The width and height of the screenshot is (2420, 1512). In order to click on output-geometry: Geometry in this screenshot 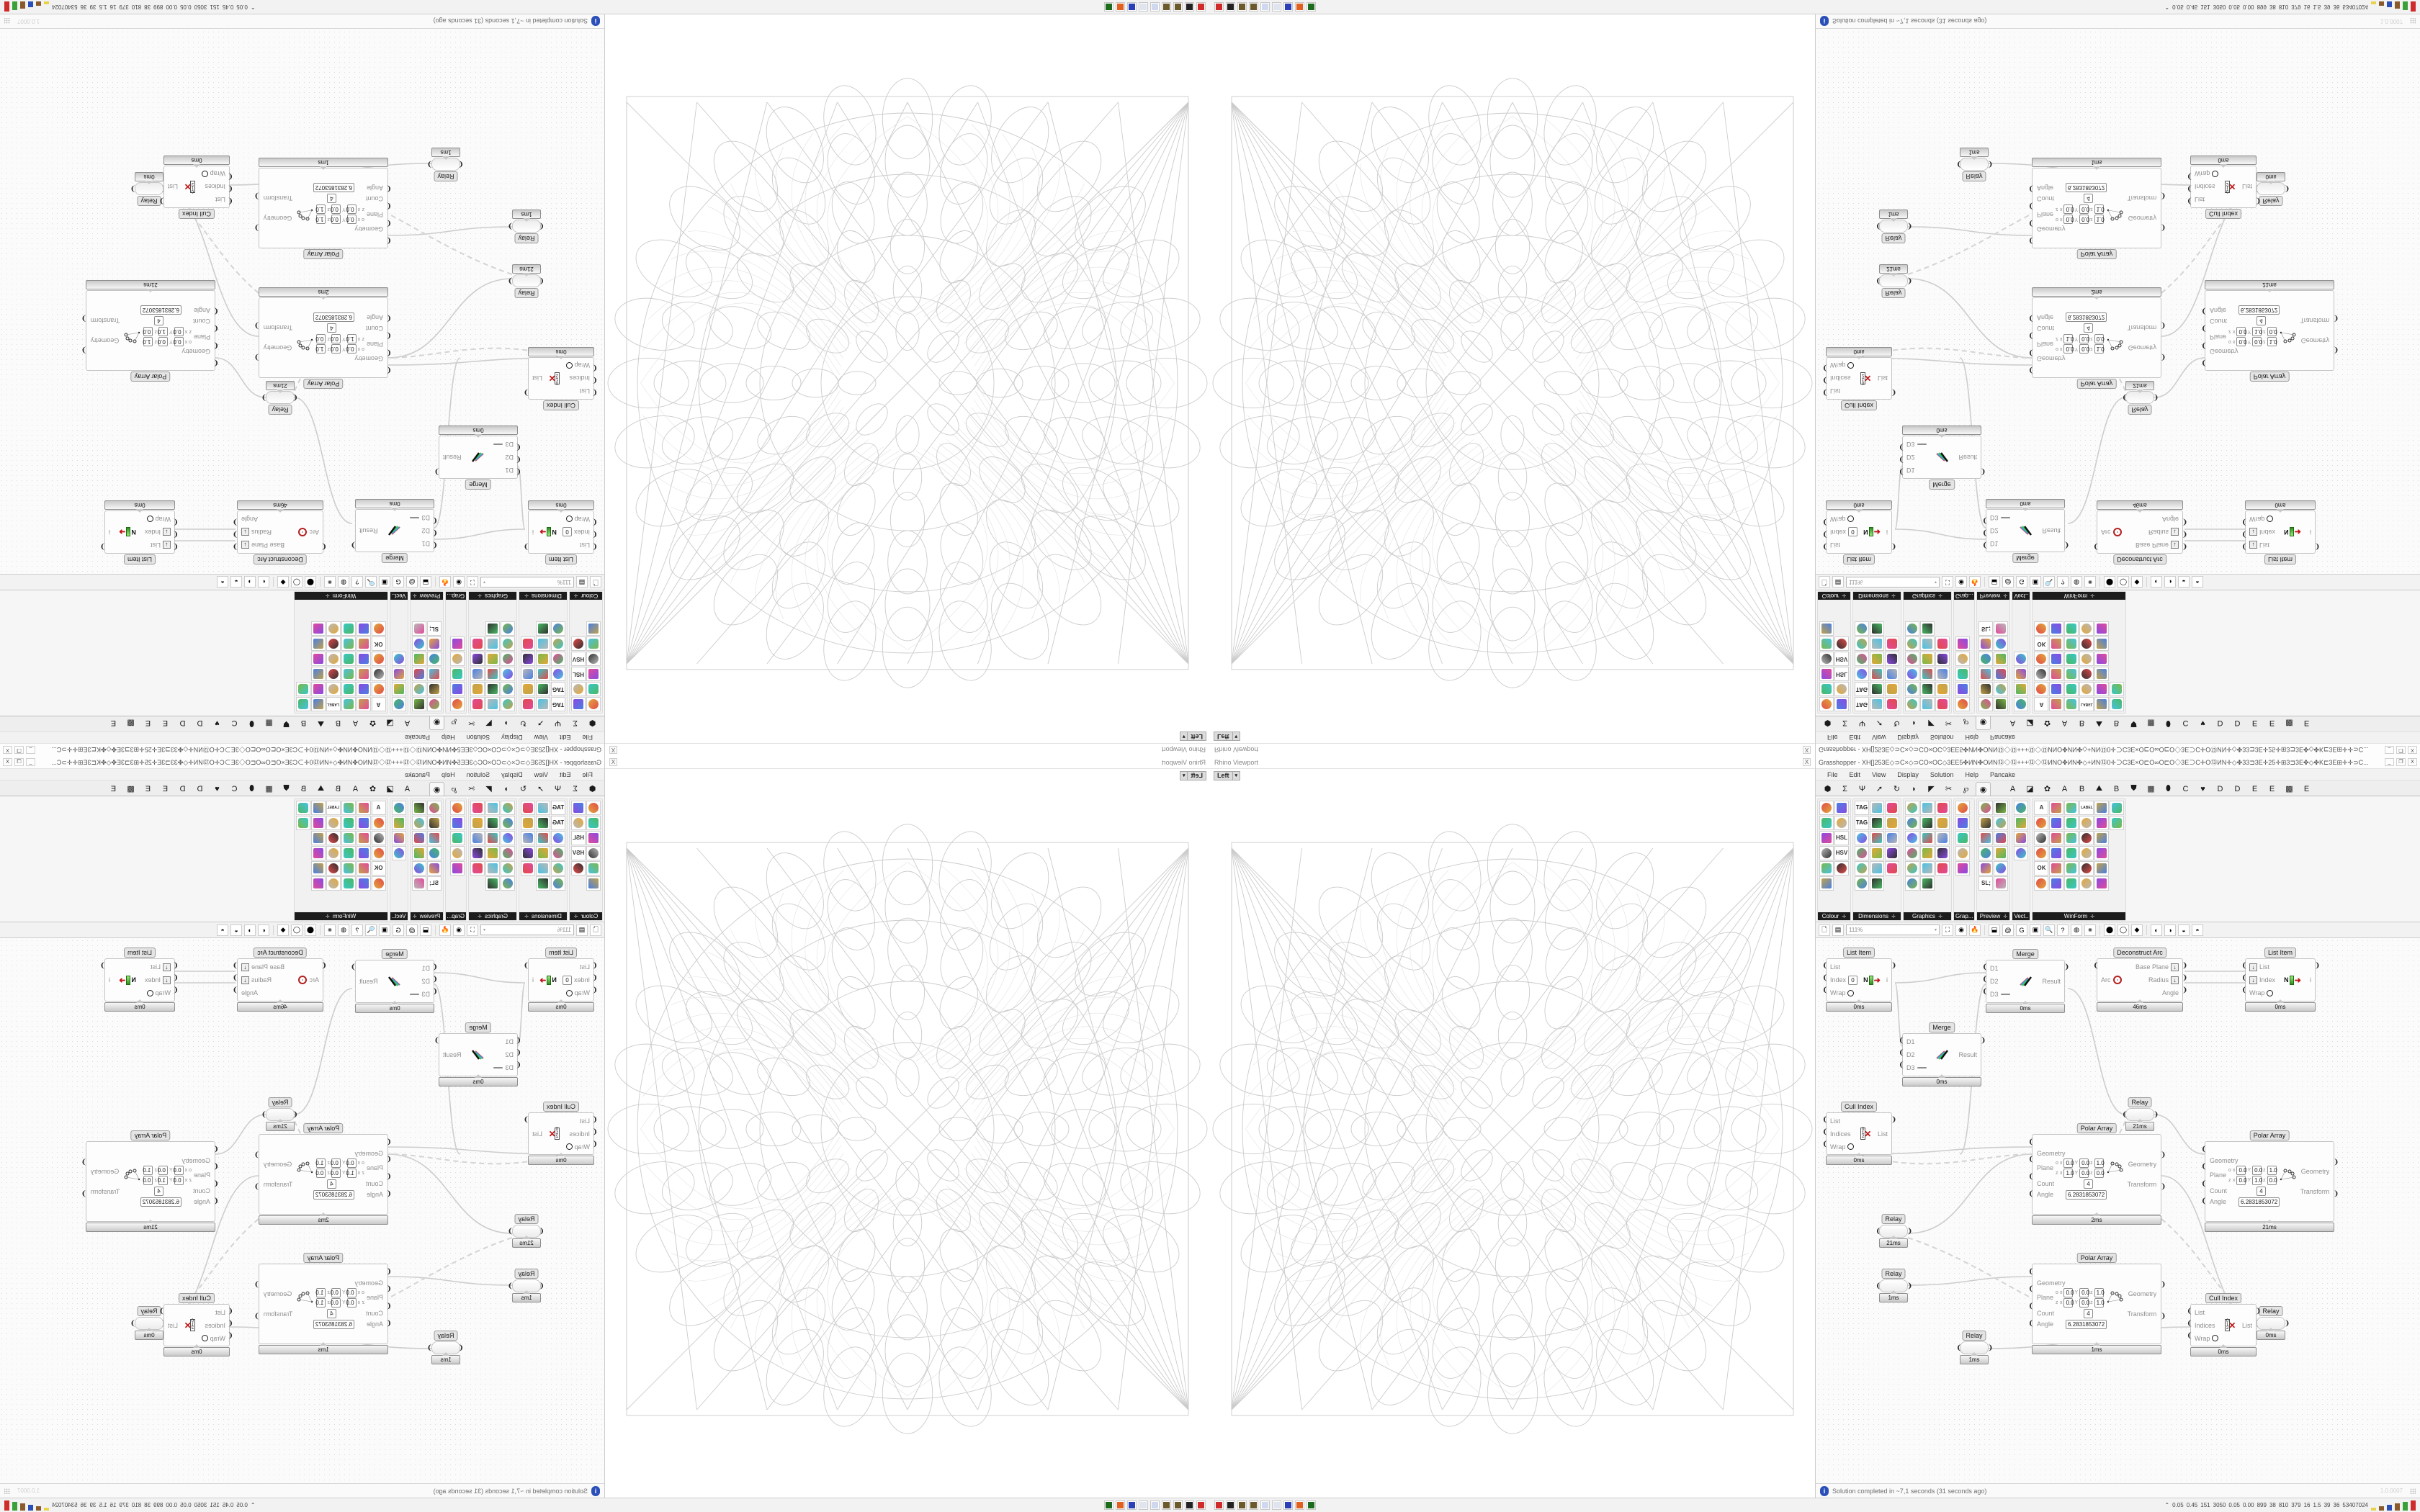, I will do `click(105, 340)`.